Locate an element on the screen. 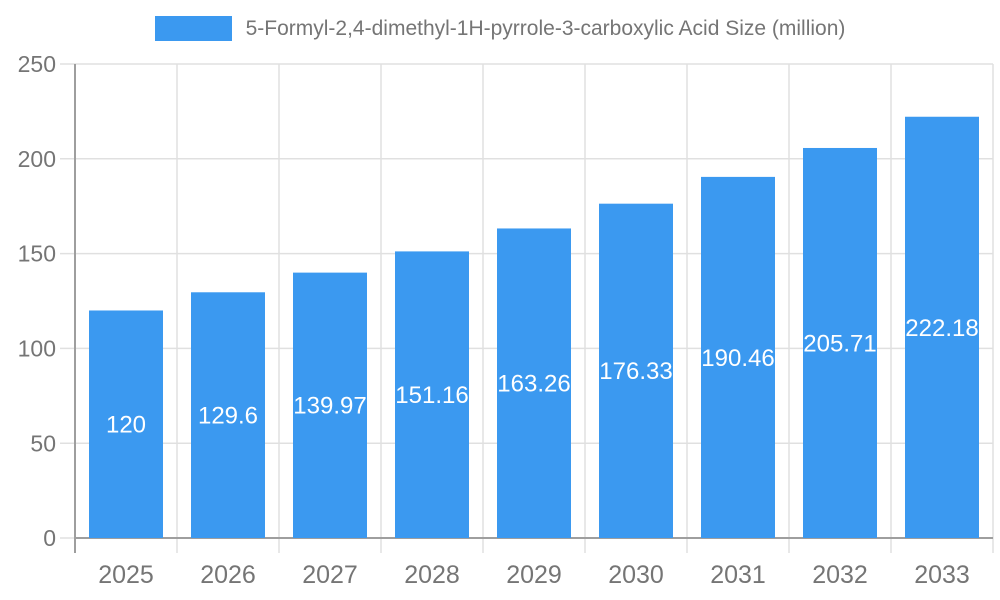 The height and width of the screenshot is (600, 1000). bar-value-label: 205.71 is located at coordinates (839, 343).